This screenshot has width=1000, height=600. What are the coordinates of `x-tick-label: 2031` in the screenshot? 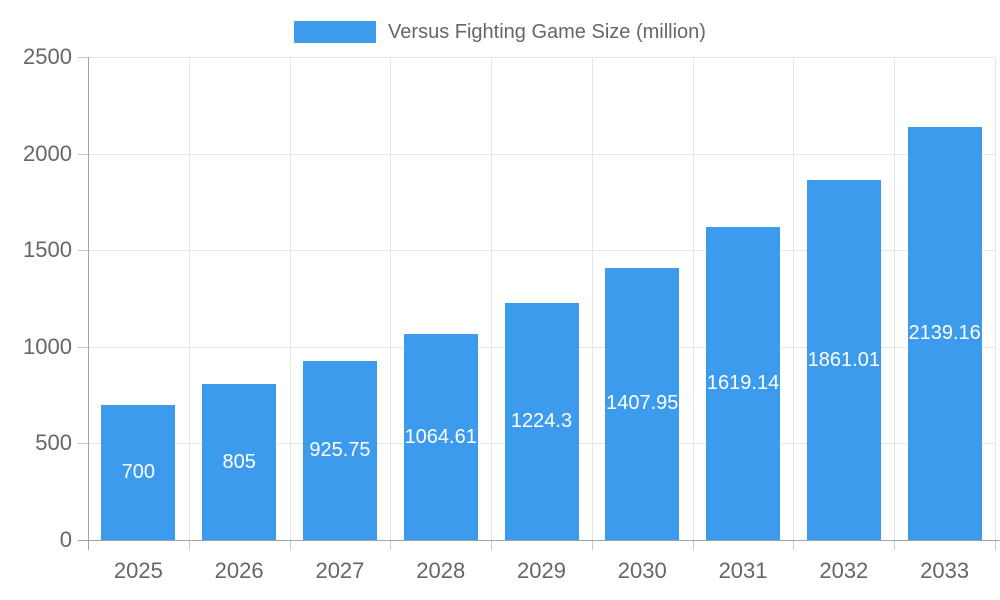 It's located at (743, 570).